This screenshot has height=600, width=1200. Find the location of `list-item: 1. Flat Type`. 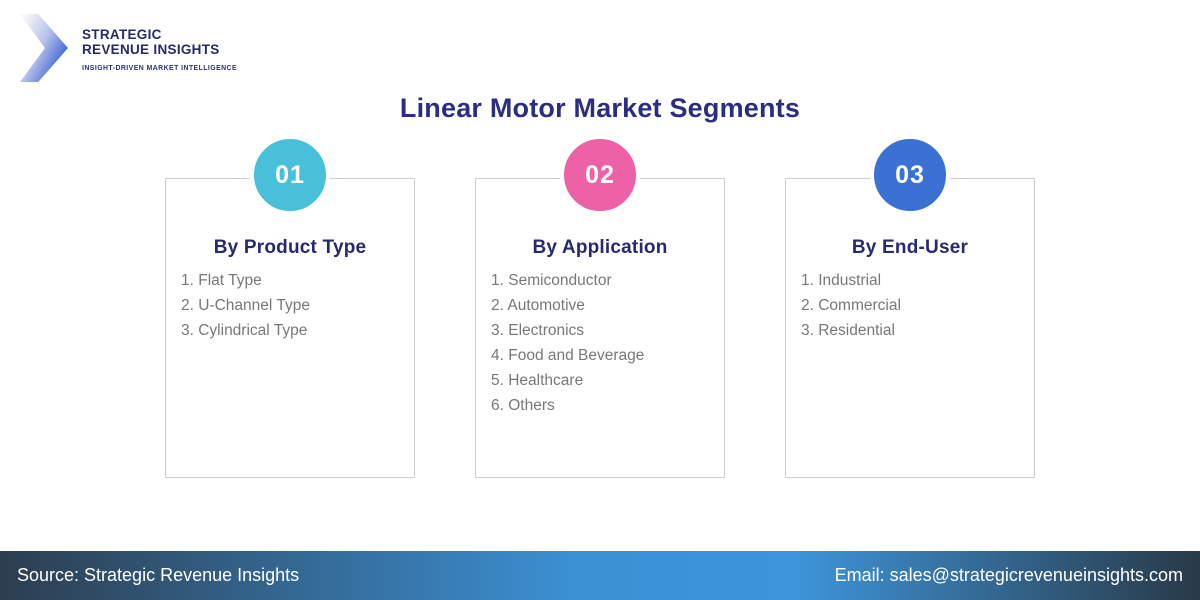

list-item: 1. Flat Type is located at coordinates (221, 280).